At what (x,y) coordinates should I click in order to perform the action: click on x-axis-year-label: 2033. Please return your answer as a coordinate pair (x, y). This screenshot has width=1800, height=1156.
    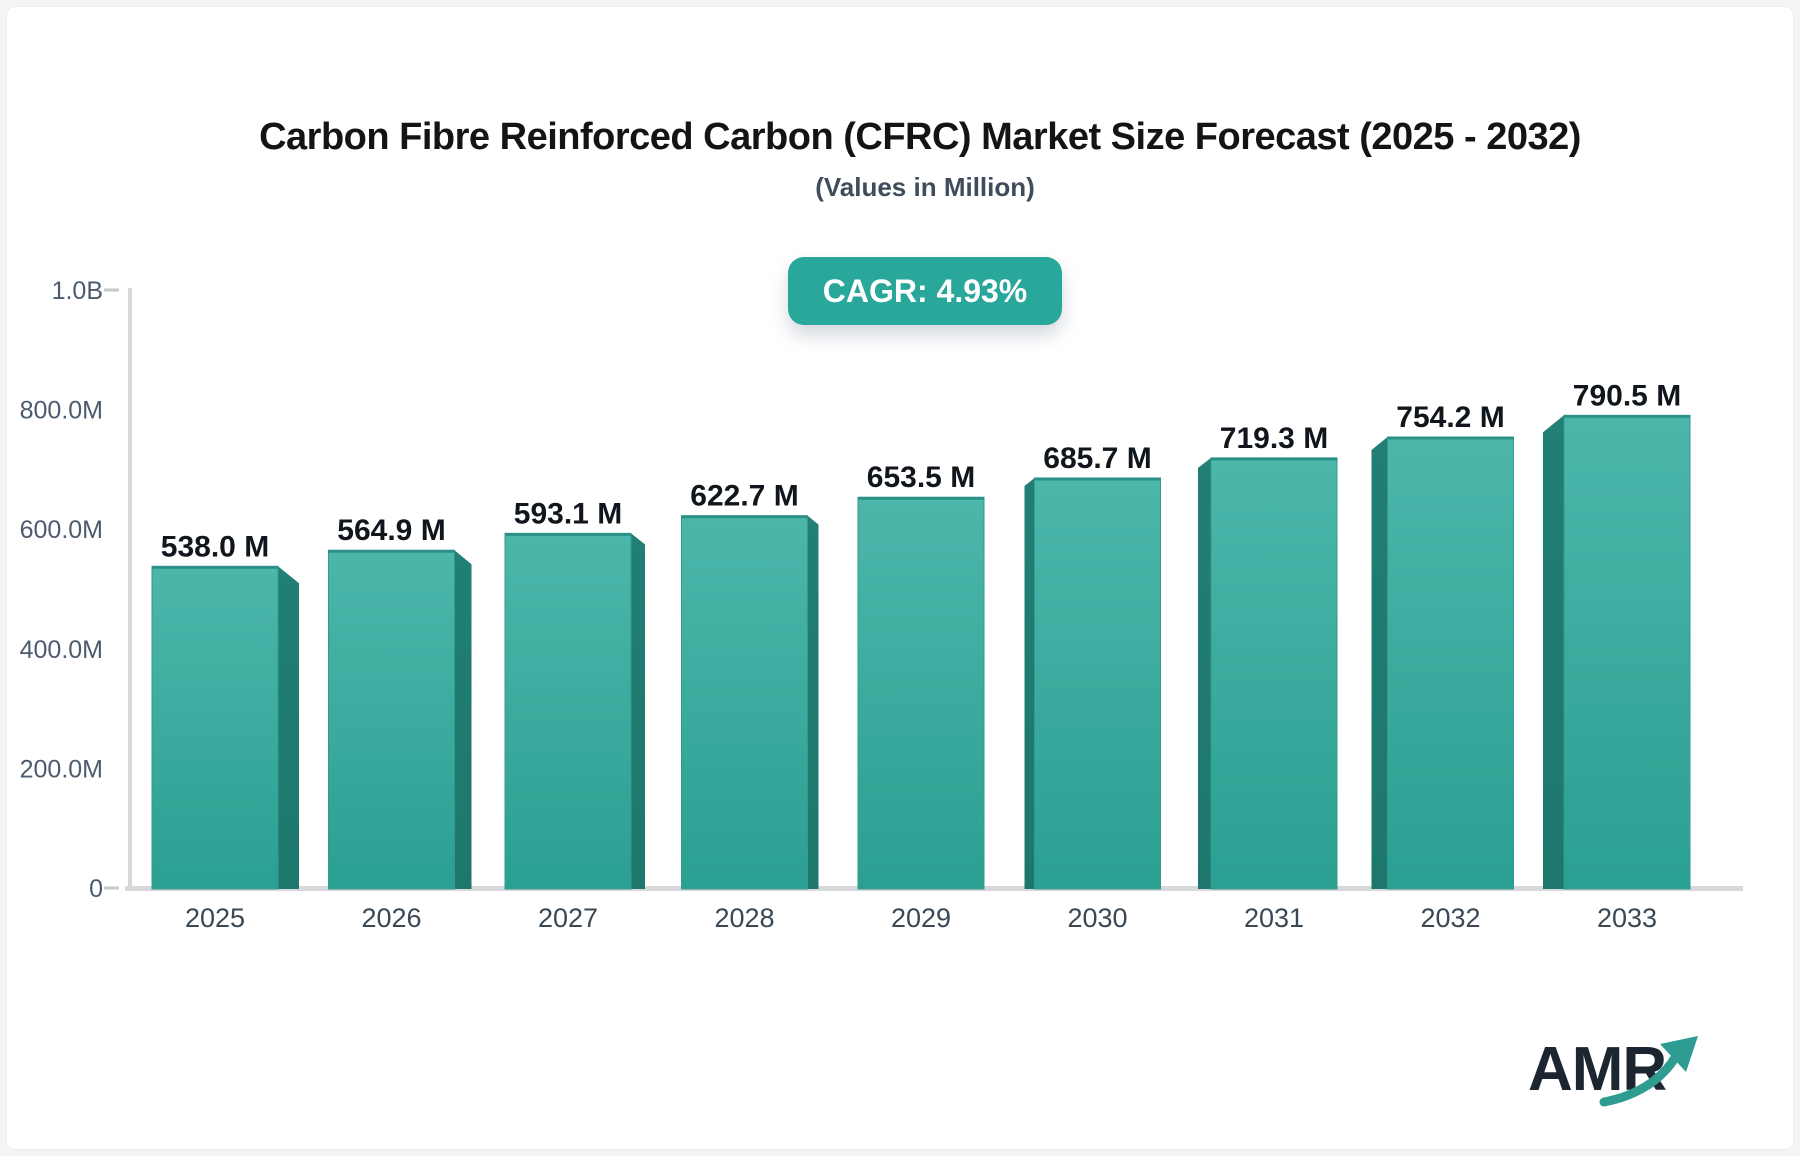
    Looking at the image, I should click on (1627, 918).